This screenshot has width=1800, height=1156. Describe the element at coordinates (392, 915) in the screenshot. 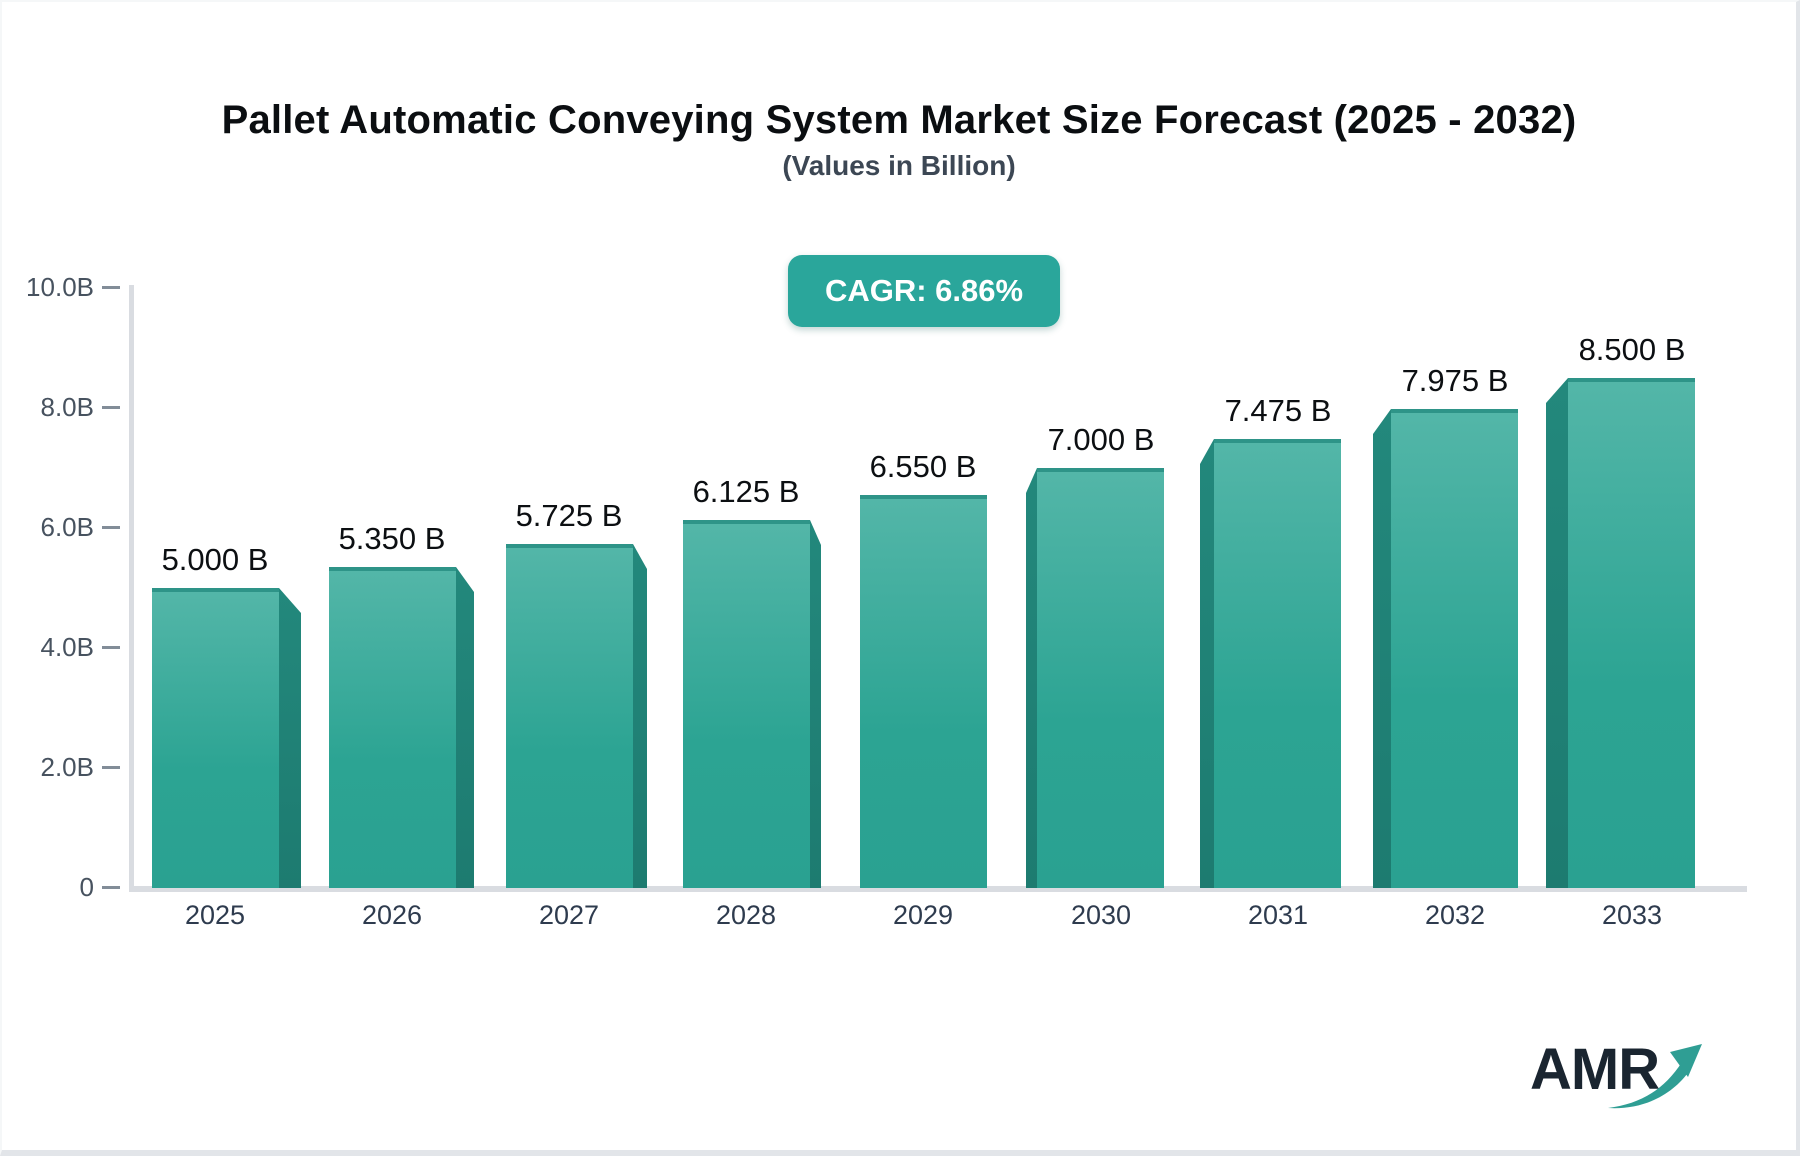

I see `x-axis-category-label: 2026` at that location.